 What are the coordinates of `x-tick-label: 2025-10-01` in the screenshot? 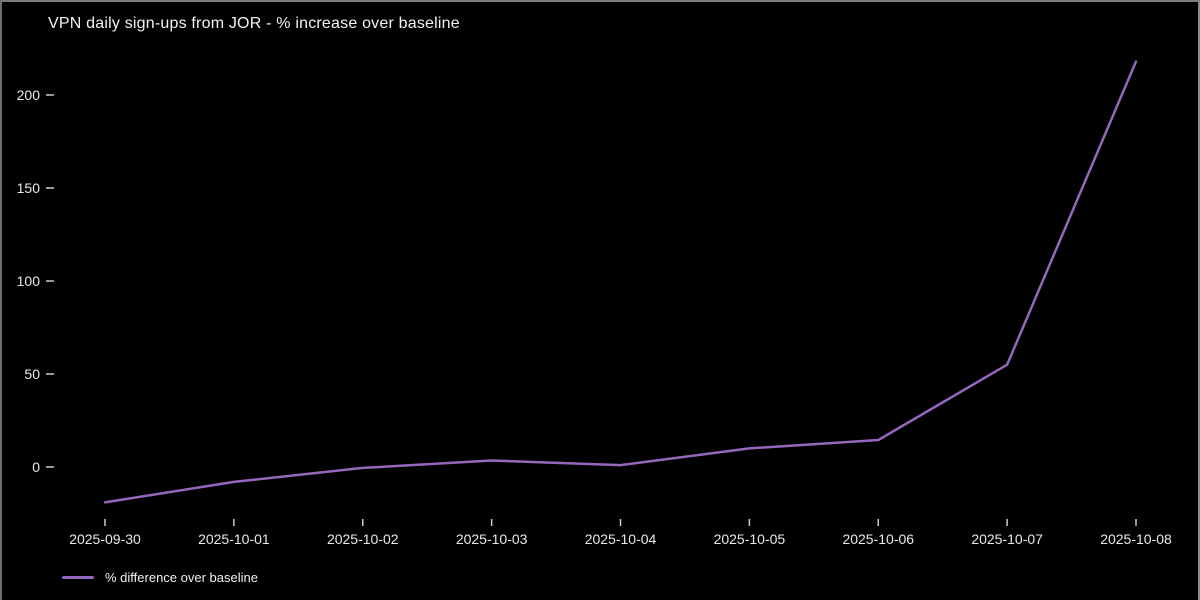 It's located at (234, 539).